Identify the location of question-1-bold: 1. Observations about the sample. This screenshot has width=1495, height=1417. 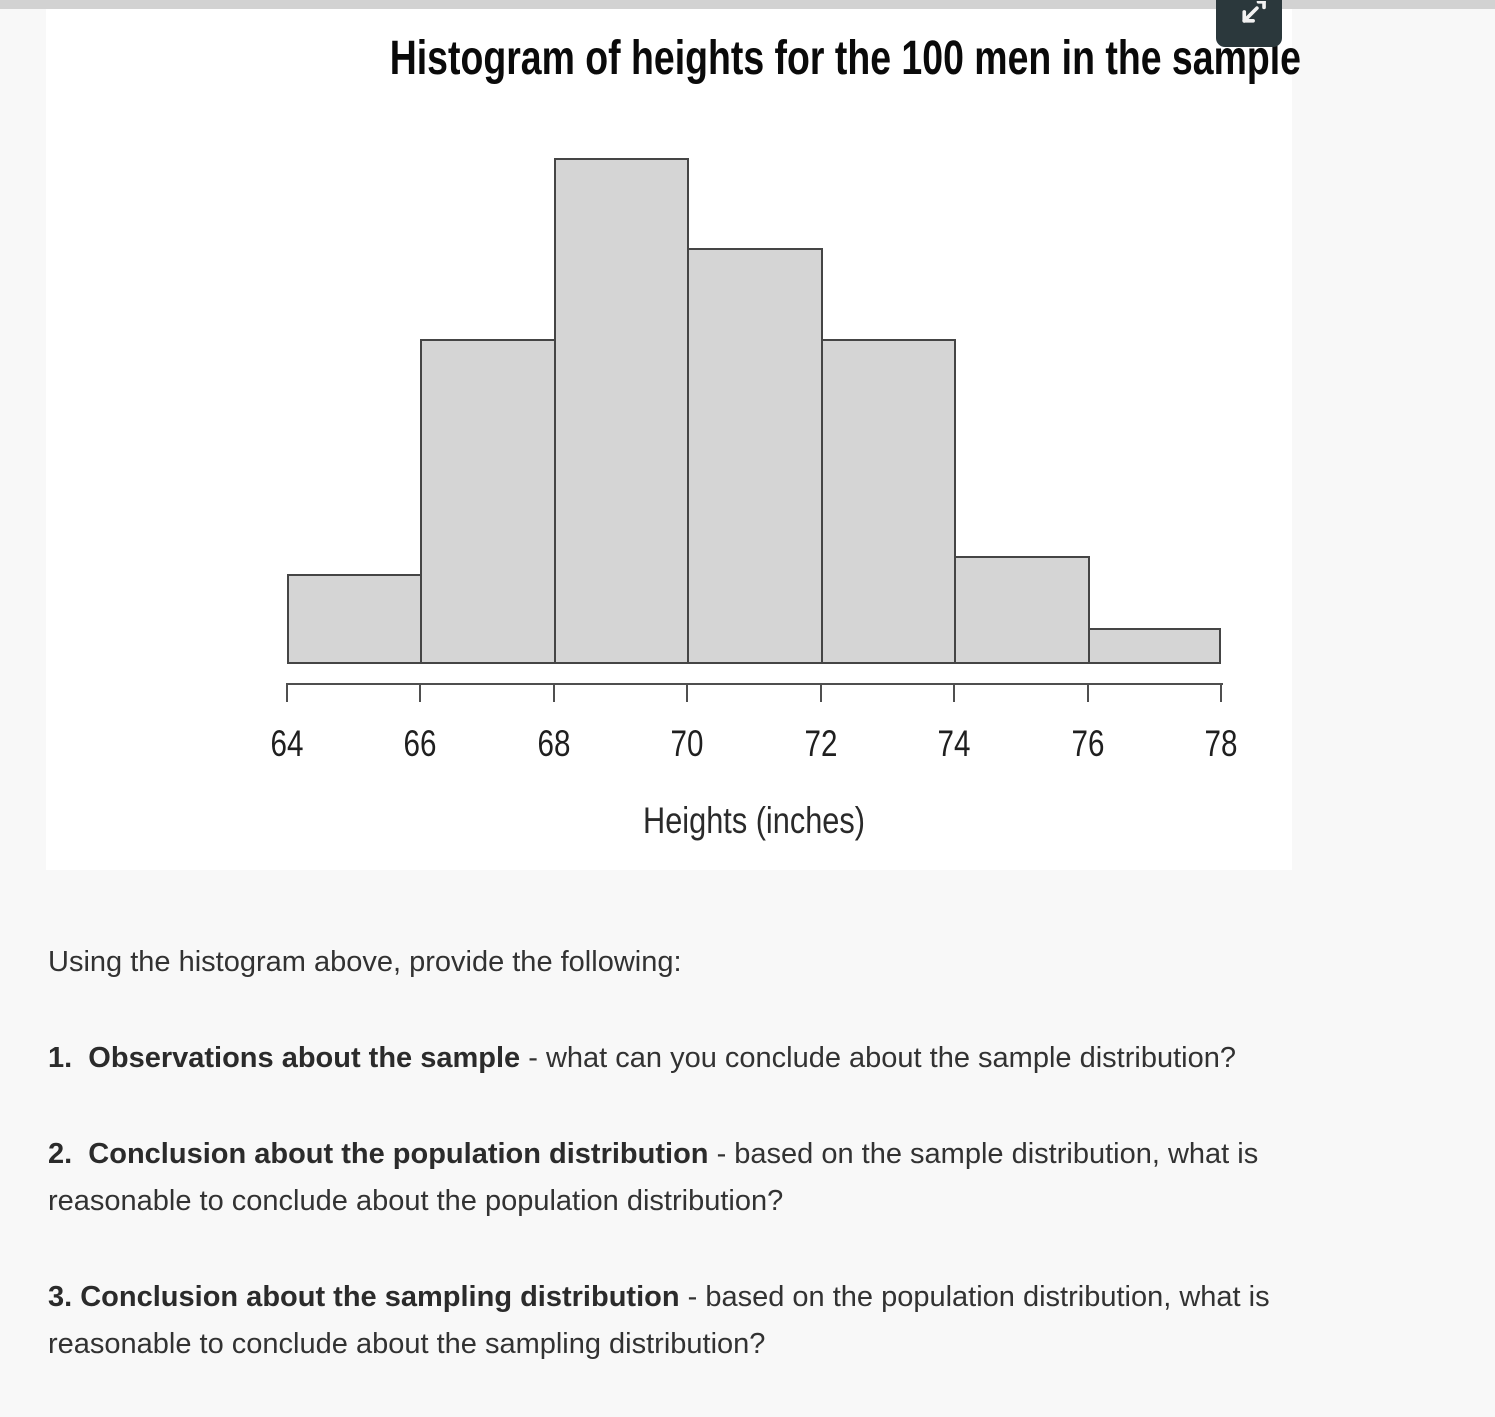
(284, 1058).